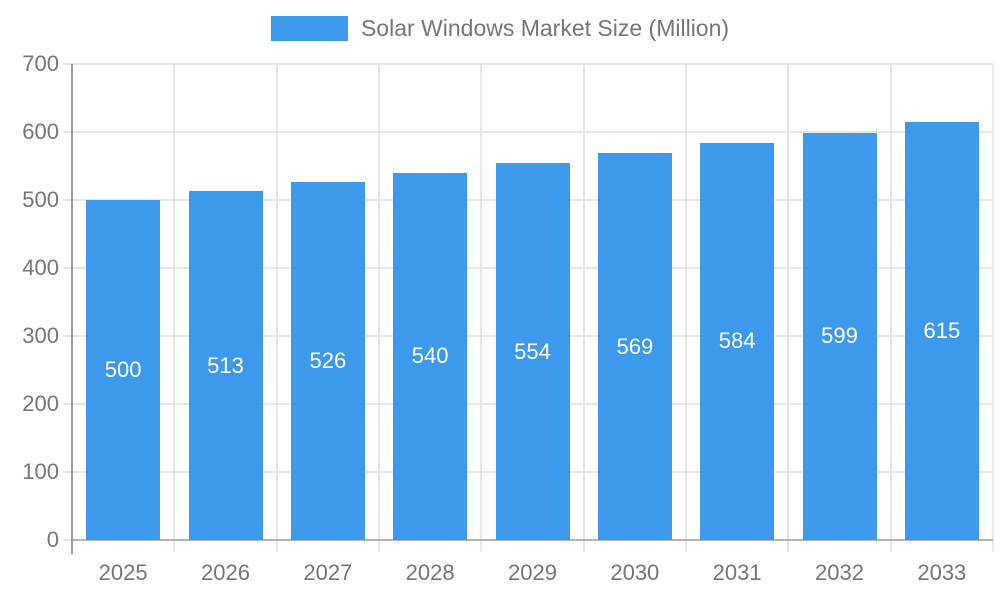  I want to click on y-axis-label: 500, so click(40, 199).